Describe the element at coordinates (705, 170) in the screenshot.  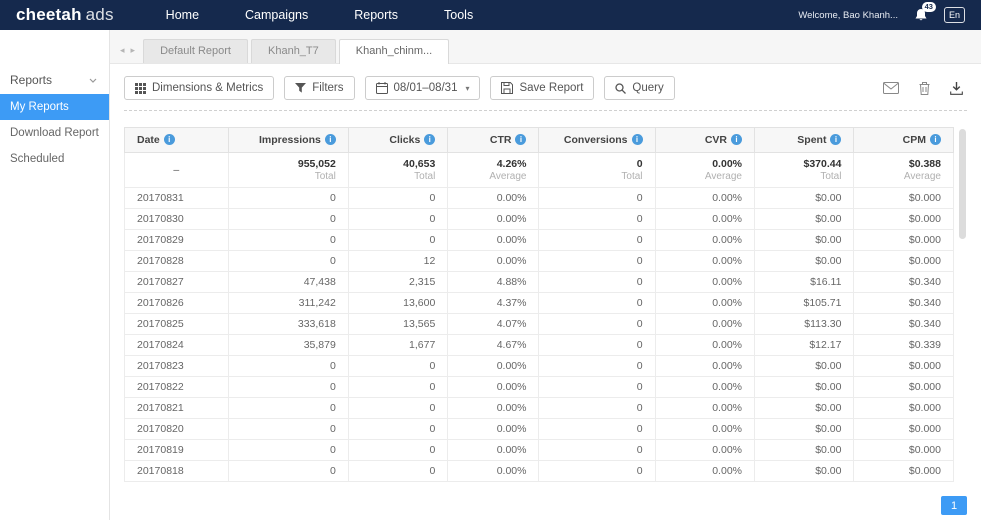
I see `summary-cell: 0.00% Average` at that location.